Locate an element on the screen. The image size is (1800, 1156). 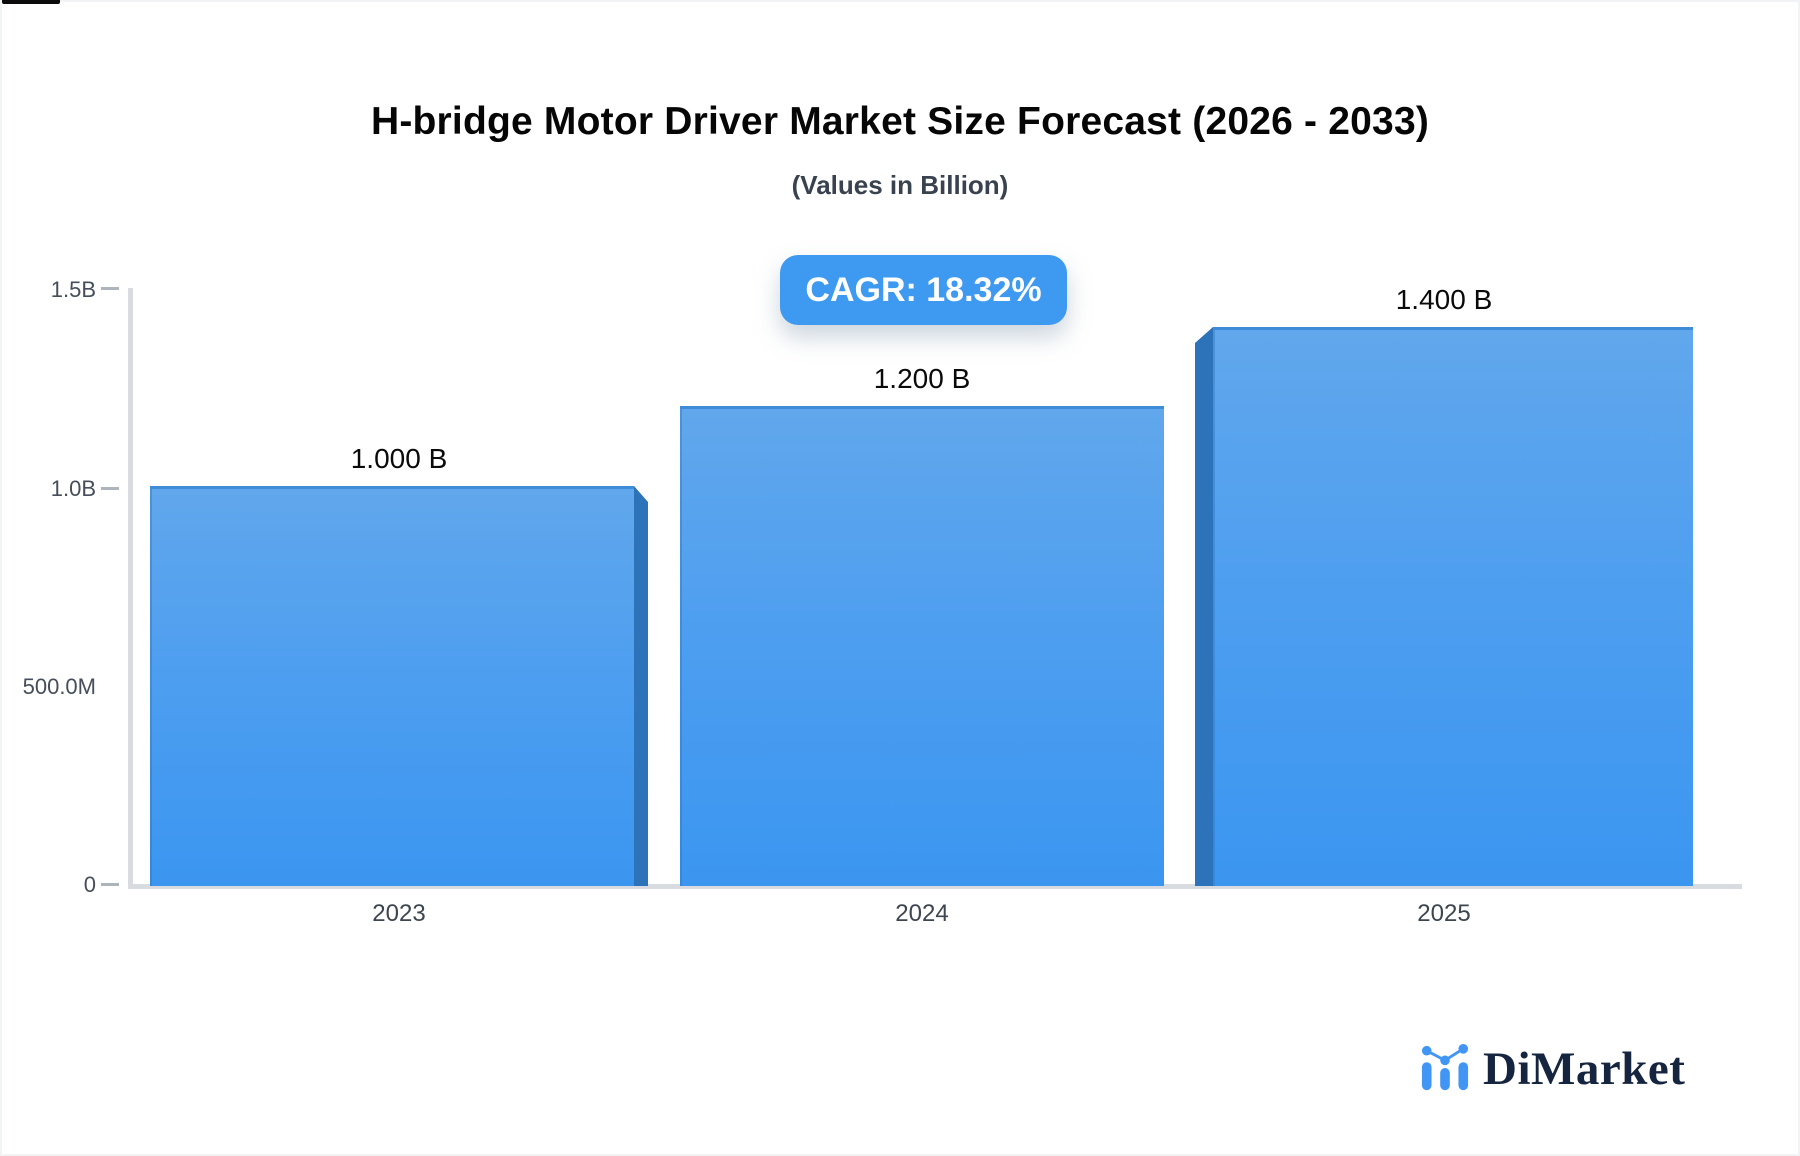
x-axis-label-2024: 2024 is located at coordinates (922, 913).